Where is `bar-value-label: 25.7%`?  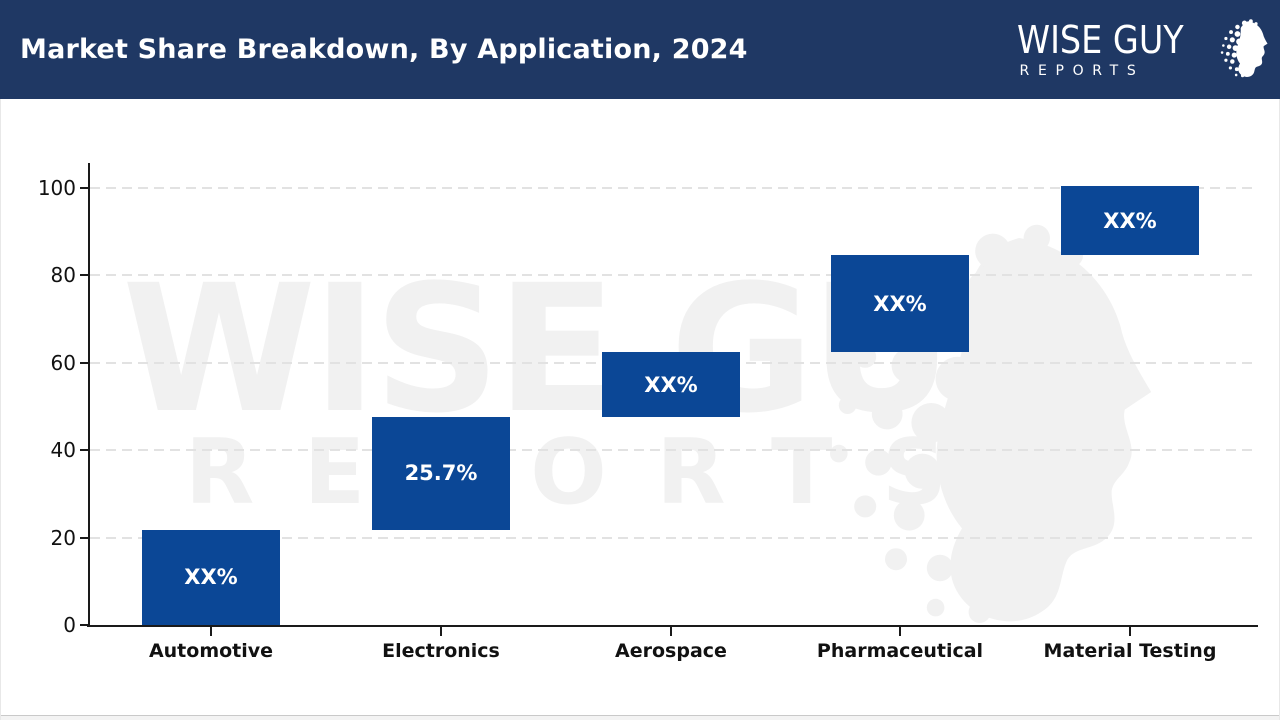
bar-value-label: 25.7% is located at coordinates (441, 473).